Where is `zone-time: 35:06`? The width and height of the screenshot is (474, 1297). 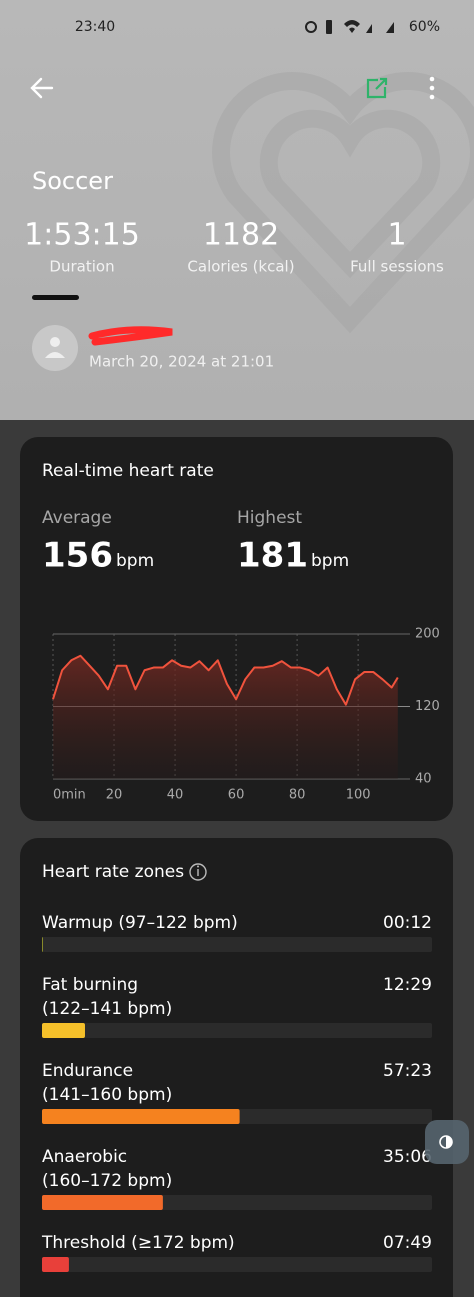 zone-time: 35:06 is located at coordinates (407, 1157).